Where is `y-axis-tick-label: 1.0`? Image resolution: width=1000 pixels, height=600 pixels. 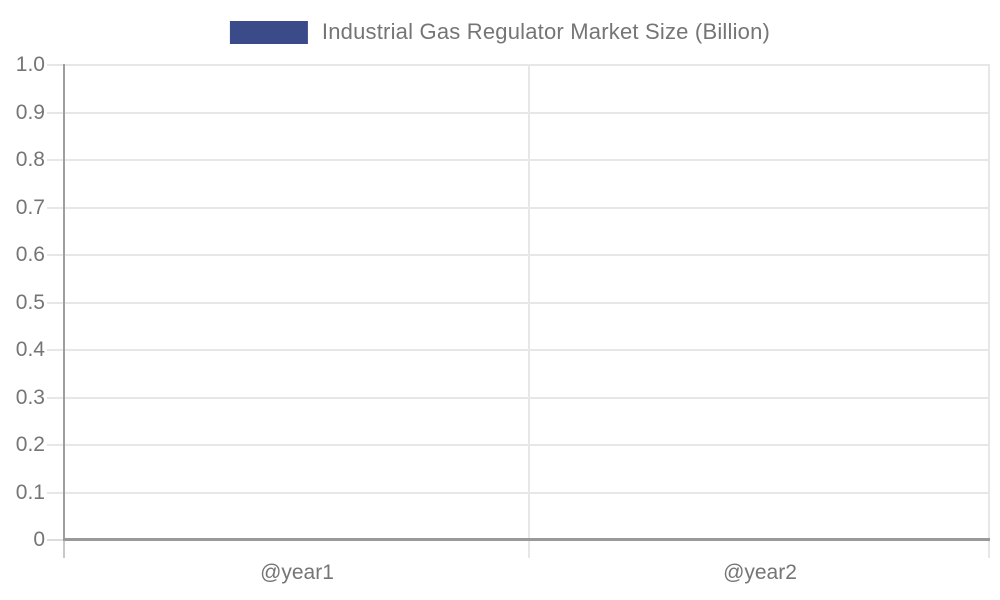
y-axis-tick-label: 1.0 is located at coordinates (30, 64).